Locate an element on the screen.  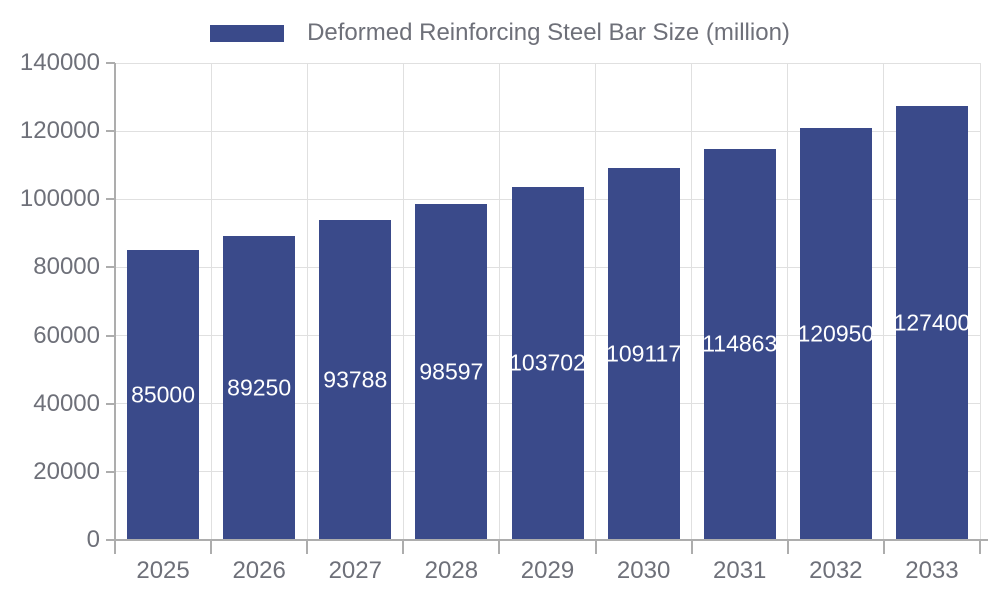
x-axis-tick-label: 2026 is located at coordinates (259, 570).